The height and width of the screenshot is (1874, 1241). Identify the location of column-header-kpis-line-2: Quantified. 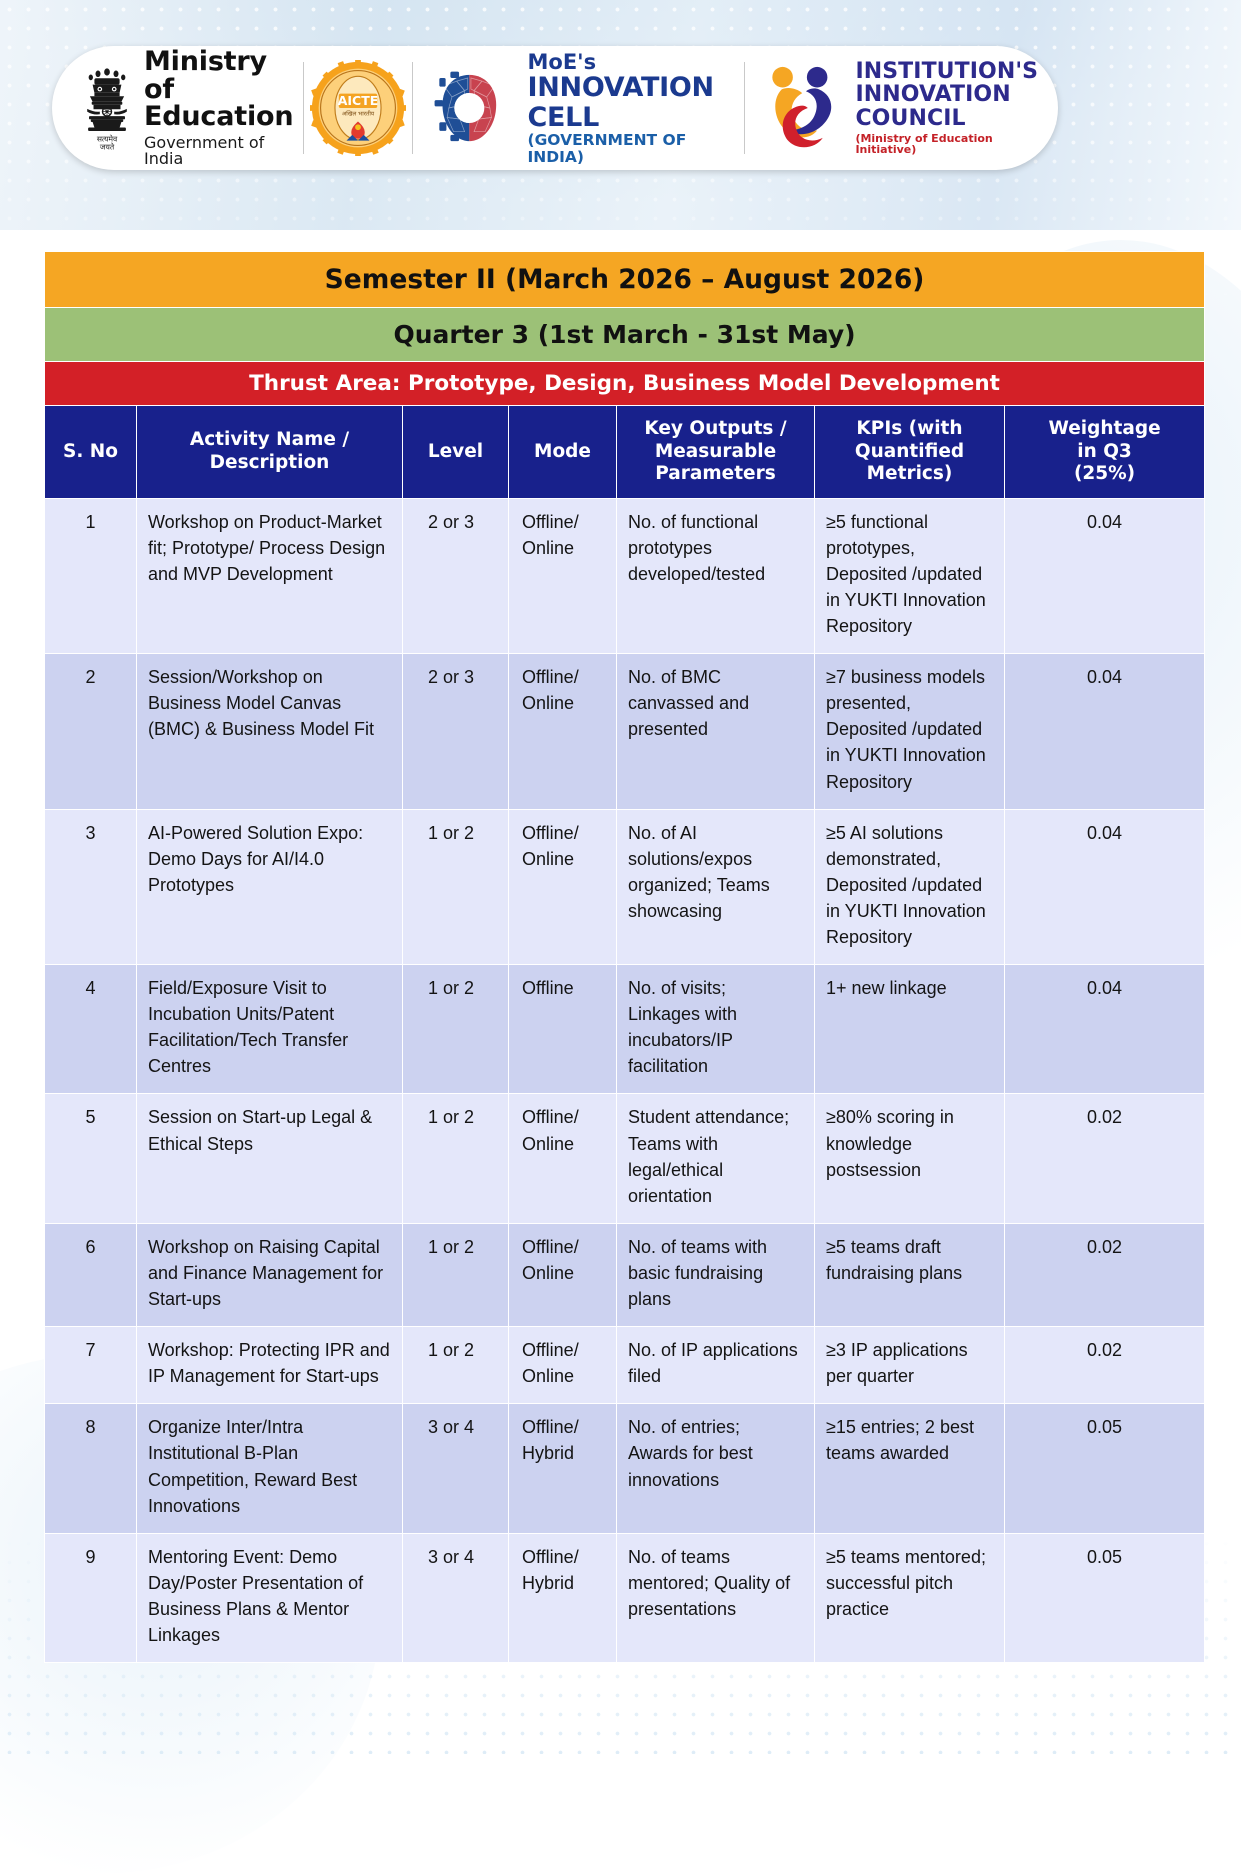
(909, 451).